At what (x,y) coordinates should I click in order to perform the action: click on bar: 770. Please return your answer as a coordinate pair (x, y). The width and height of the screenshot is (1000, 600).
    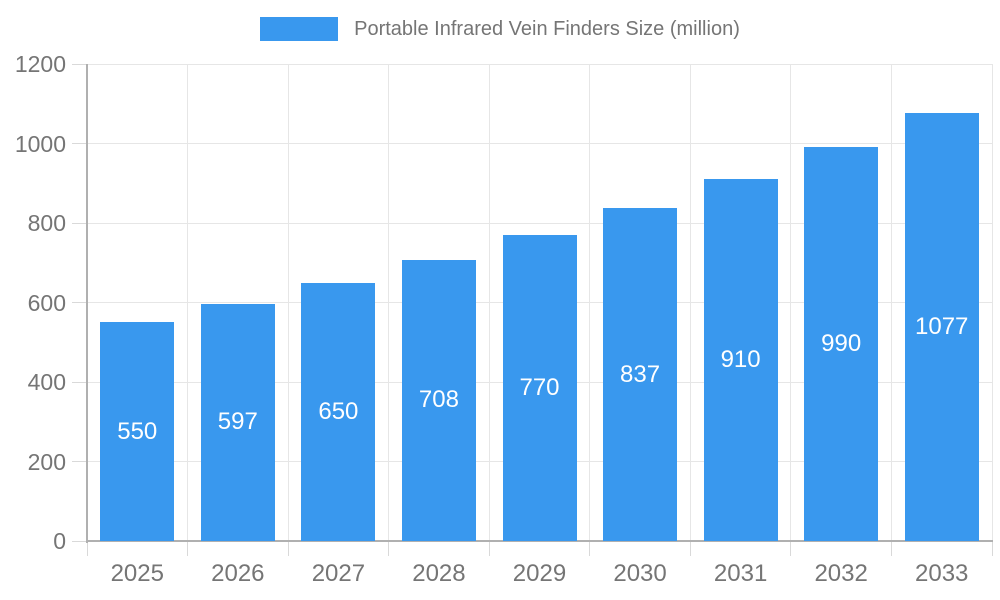
    Looking at the image, I should click on (539, 387).